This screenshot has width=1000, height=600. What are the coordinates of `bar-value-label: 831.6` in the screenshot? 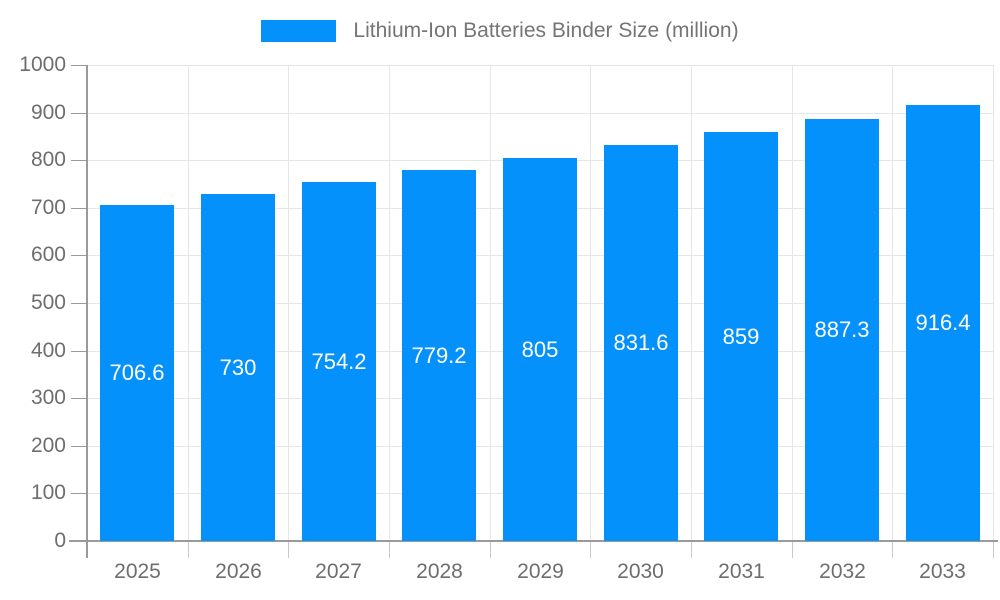 It's located at (641, 342).